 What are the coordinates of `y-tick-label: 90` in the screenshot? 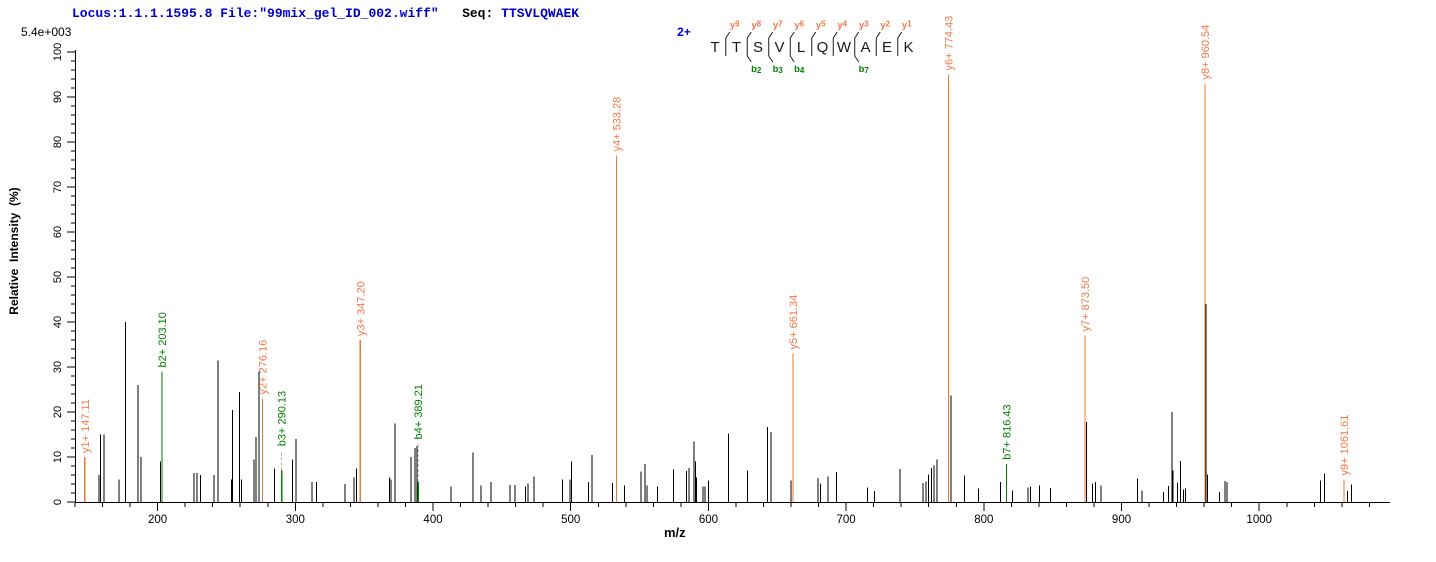 It's located at (58, 97).